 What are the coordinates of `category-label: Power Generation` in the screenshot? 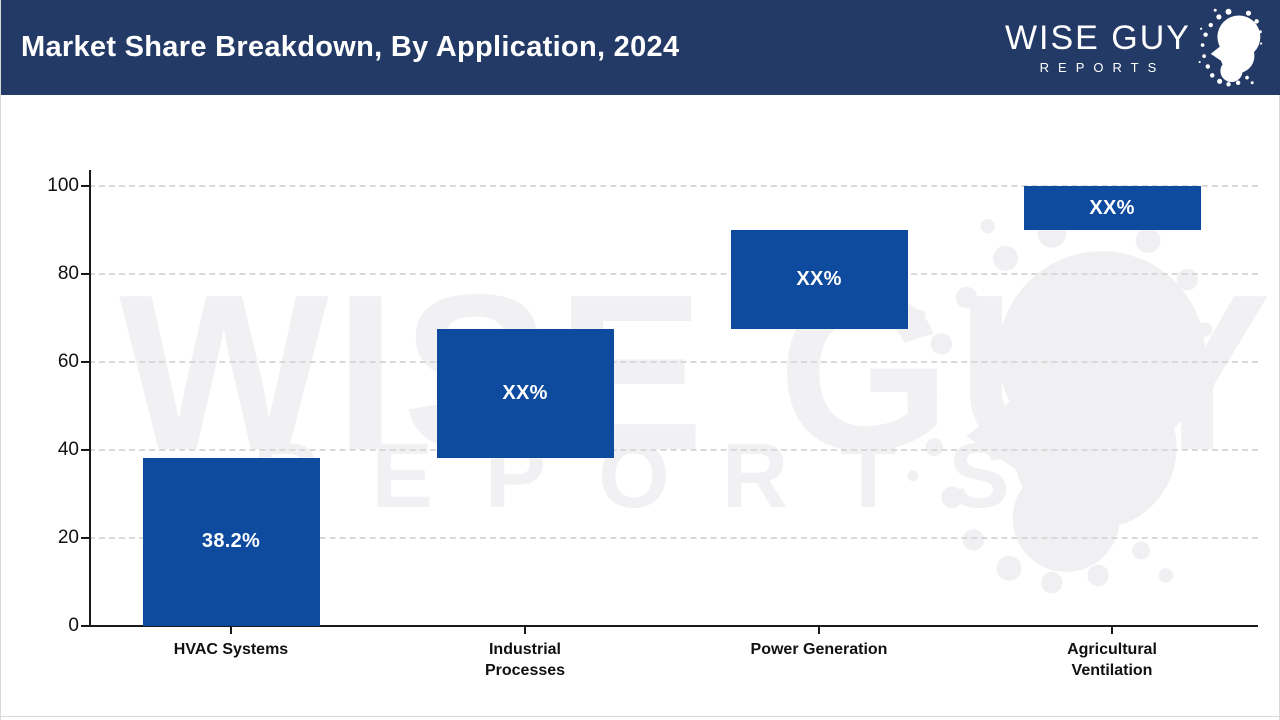 It's located at (819, 649).